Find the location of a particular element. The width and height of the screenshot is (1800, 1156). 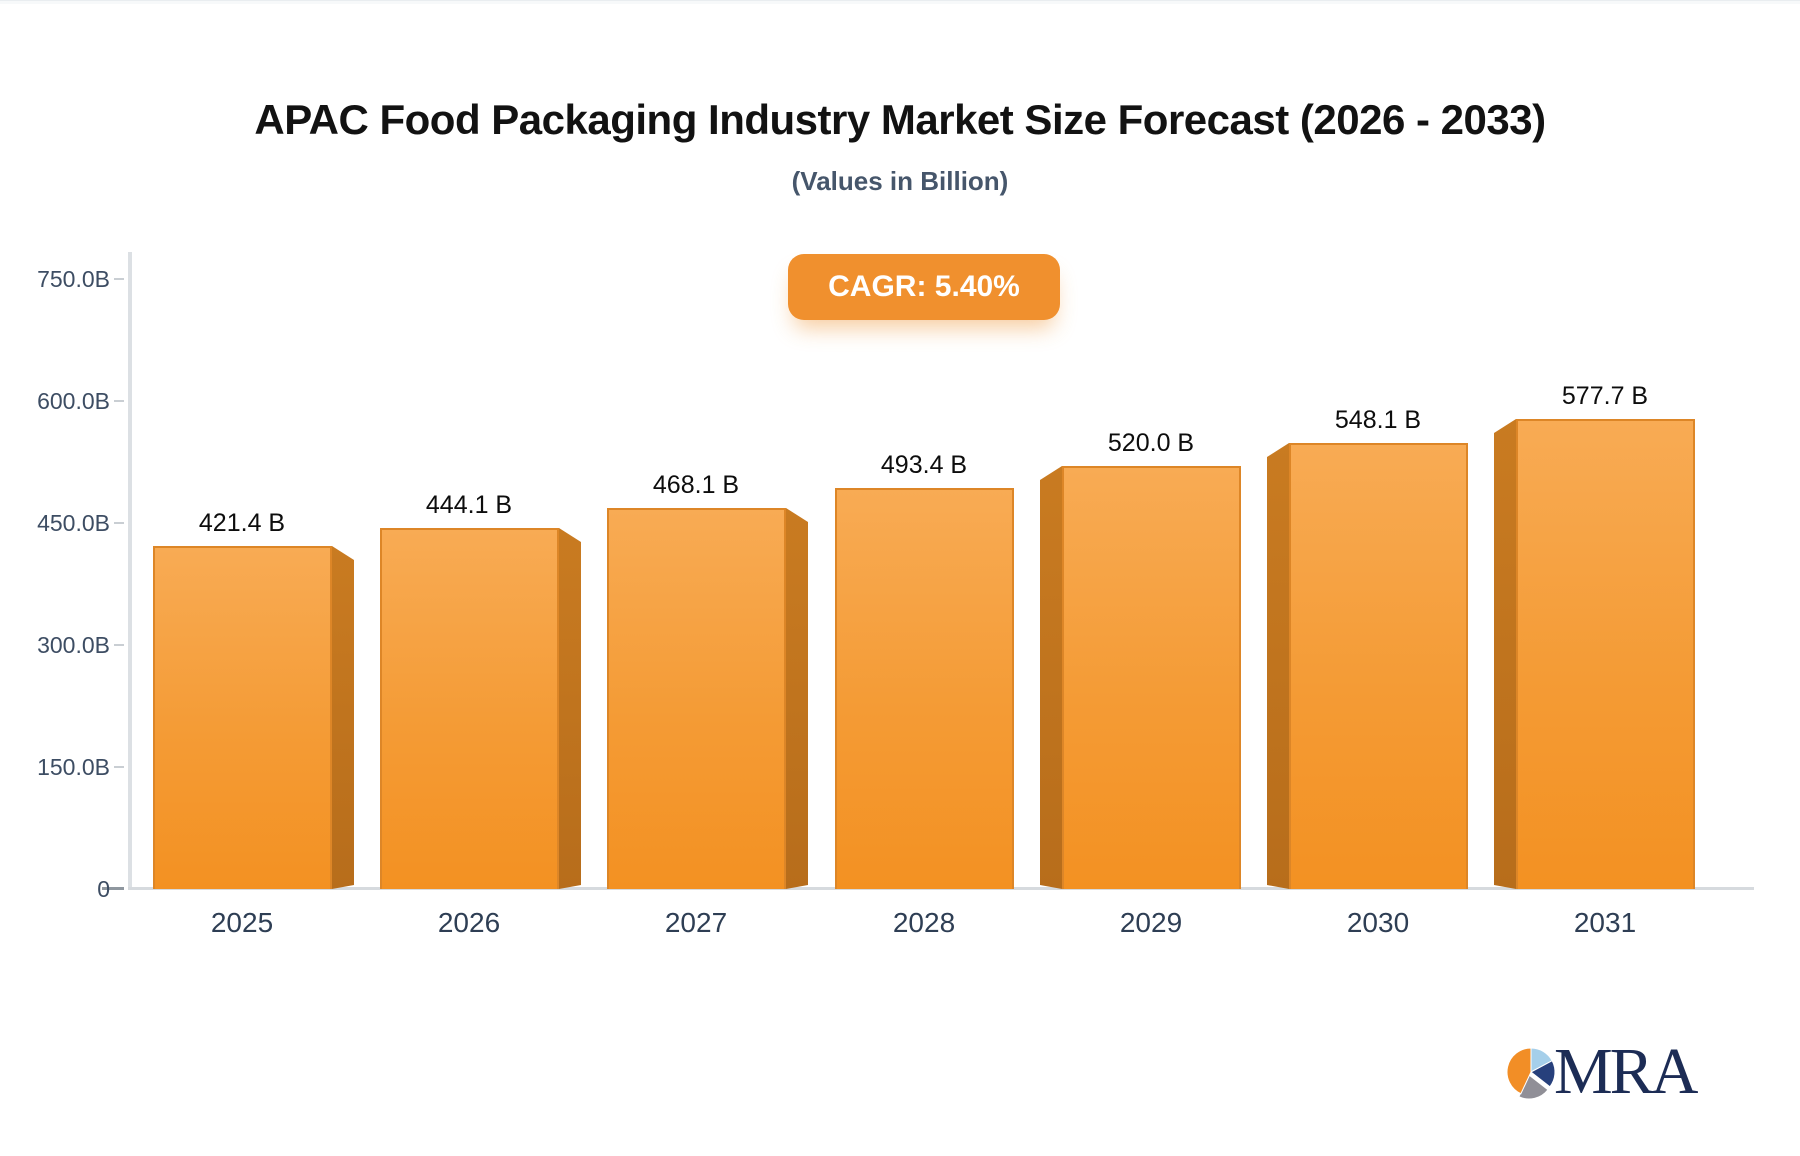

x-axis-label: 2025 is located at coordinates (242, 922).